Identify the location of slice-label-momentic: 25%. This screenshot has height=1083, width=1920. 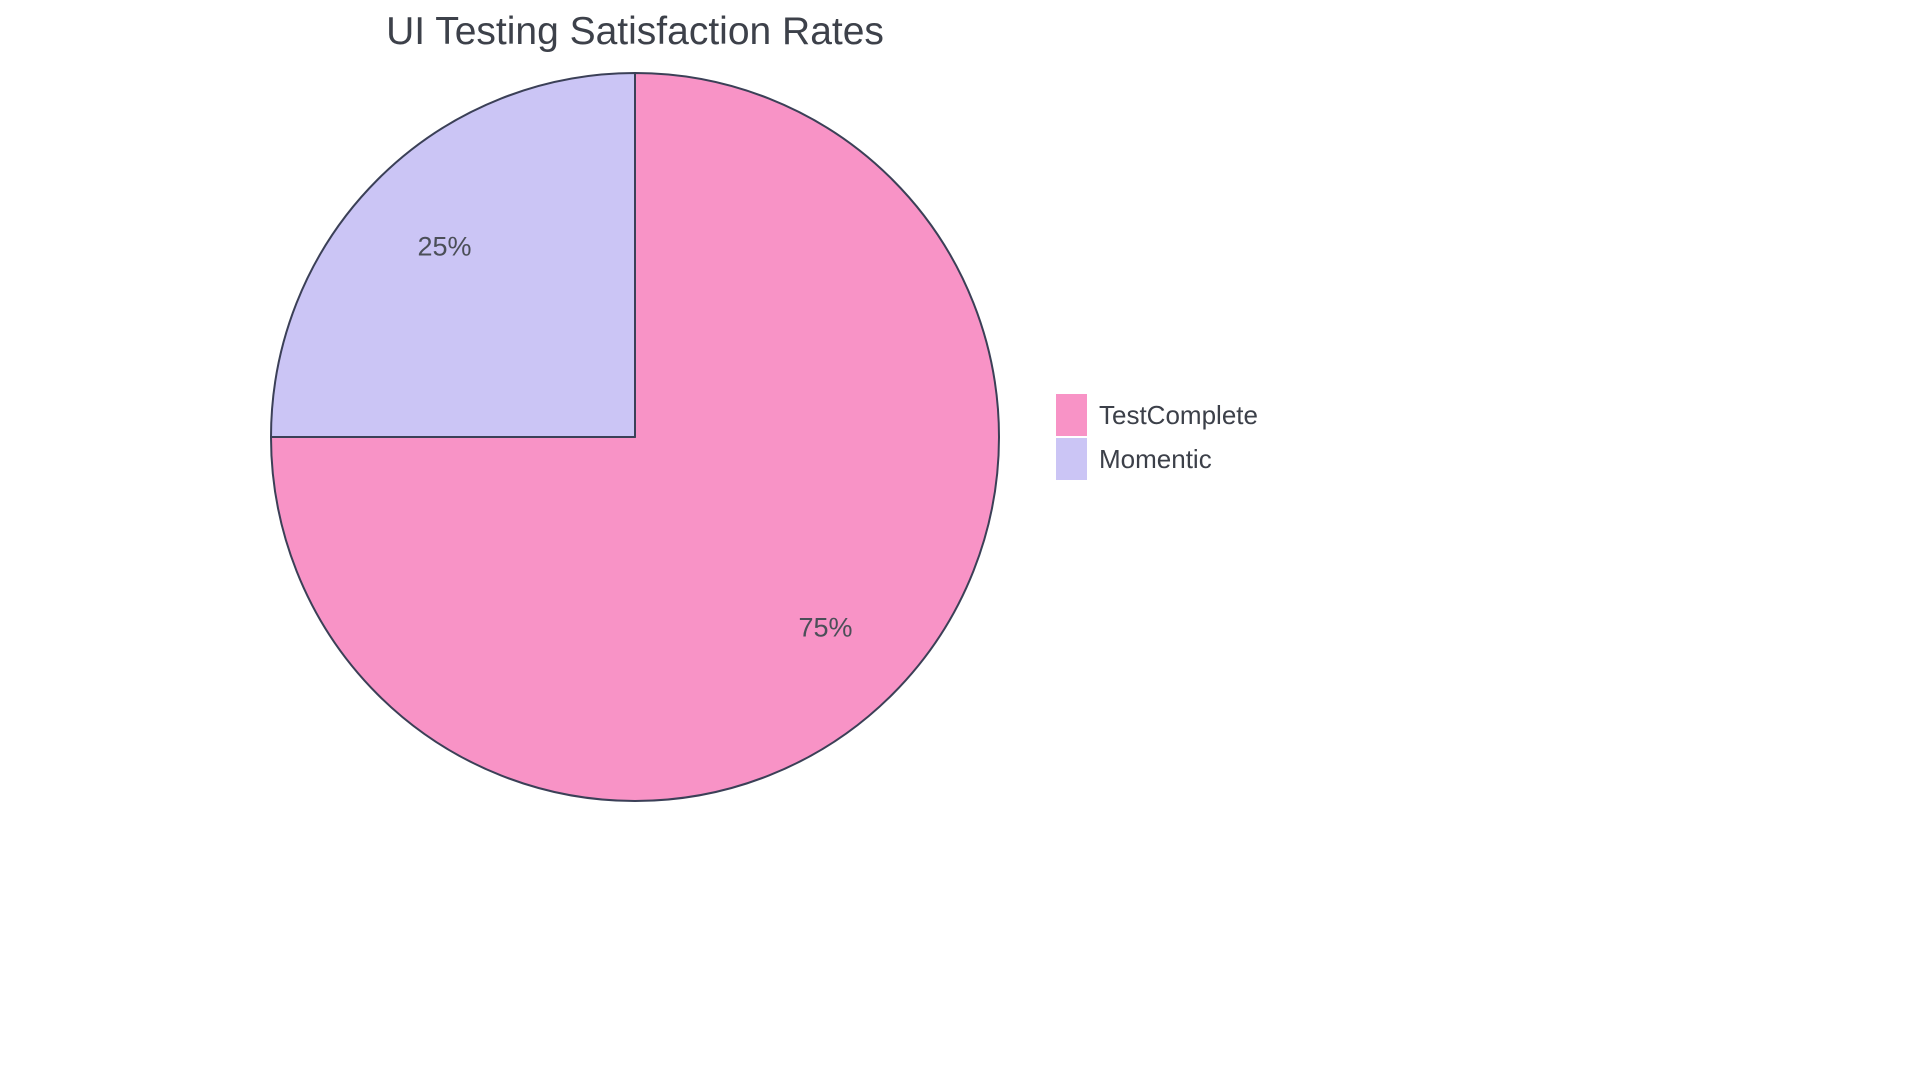
(445, 247).